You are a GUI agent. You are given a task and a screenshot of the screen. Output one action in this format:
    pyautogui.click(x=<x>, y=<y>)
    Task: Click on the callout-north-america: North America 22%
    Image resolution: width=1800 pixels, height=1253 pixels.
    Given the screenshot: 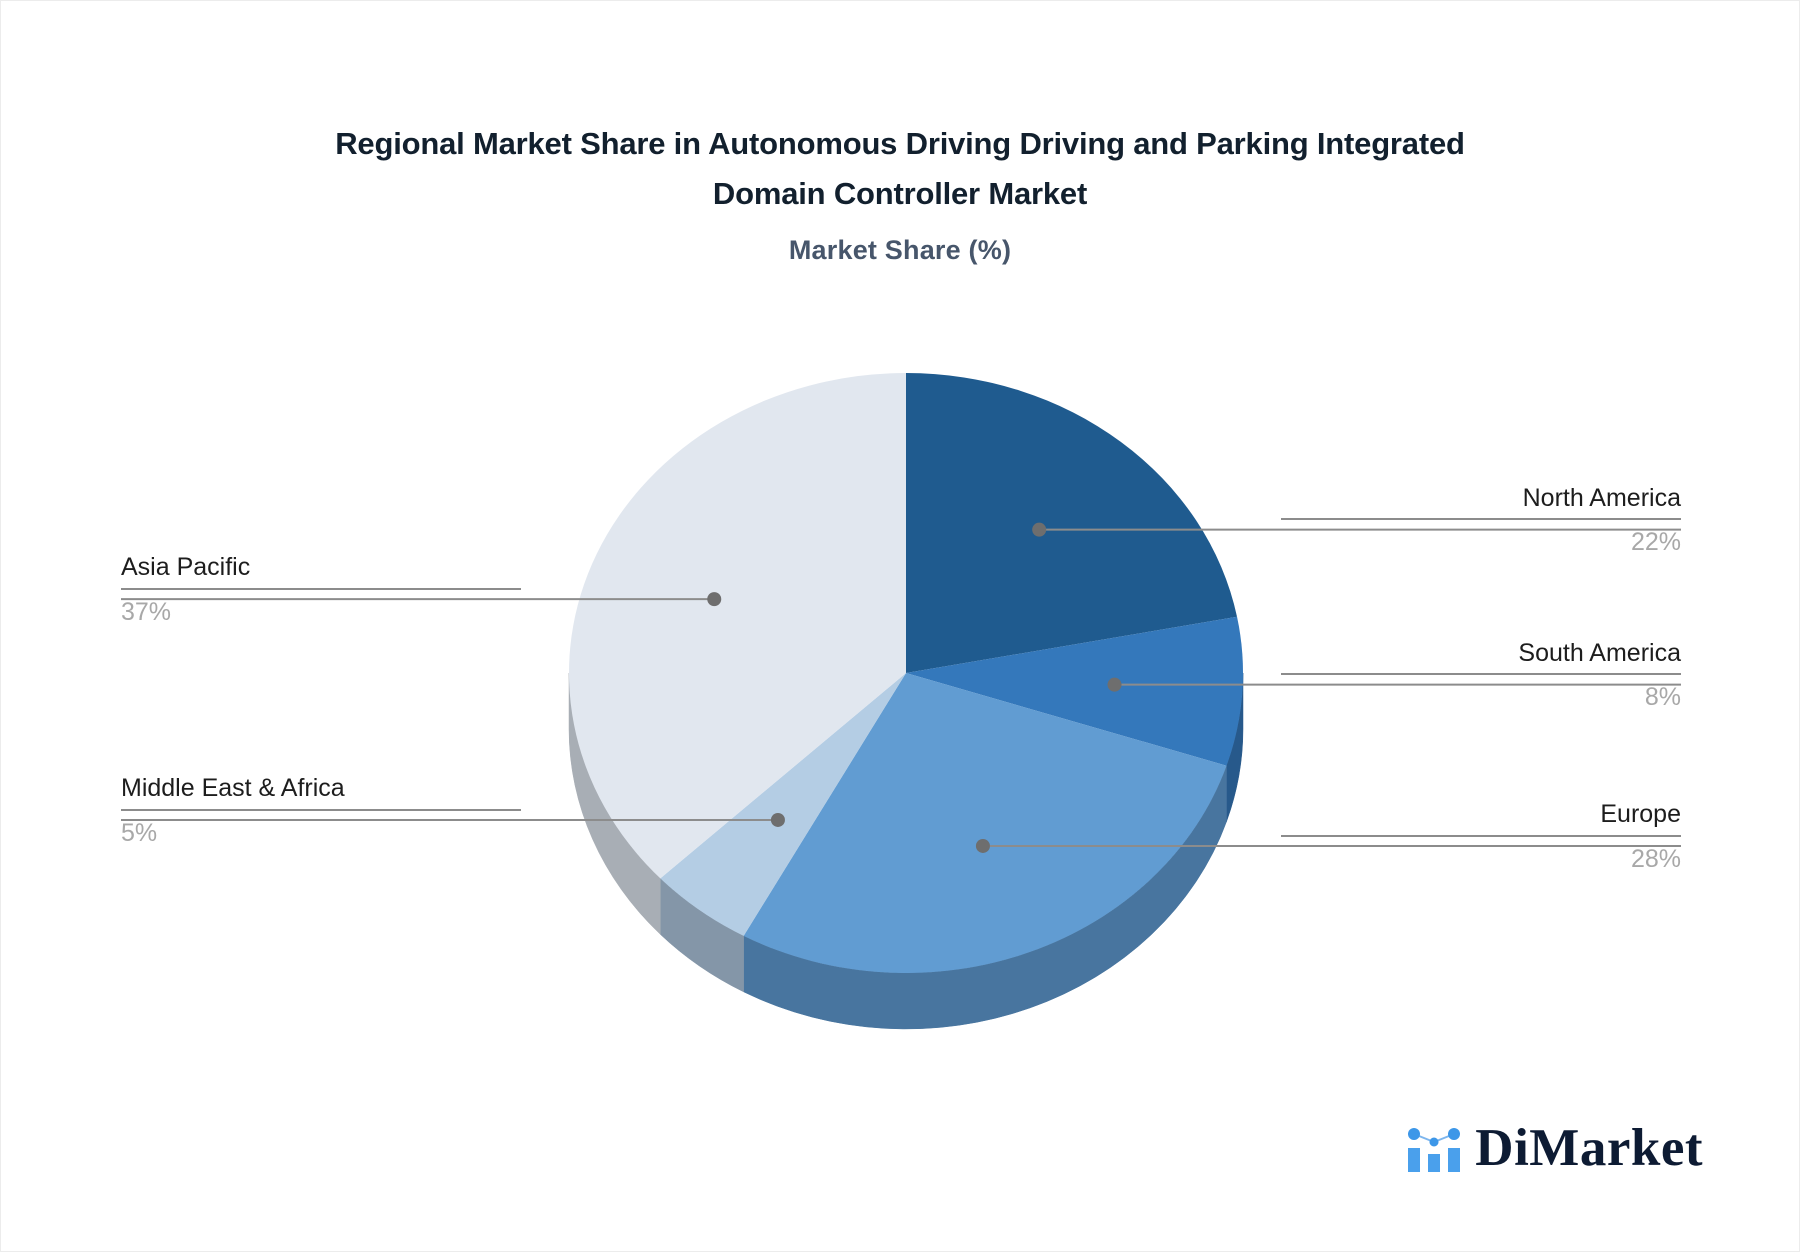 What is the action you would take?
    pyautogui.click(x=1481, y=521)
    